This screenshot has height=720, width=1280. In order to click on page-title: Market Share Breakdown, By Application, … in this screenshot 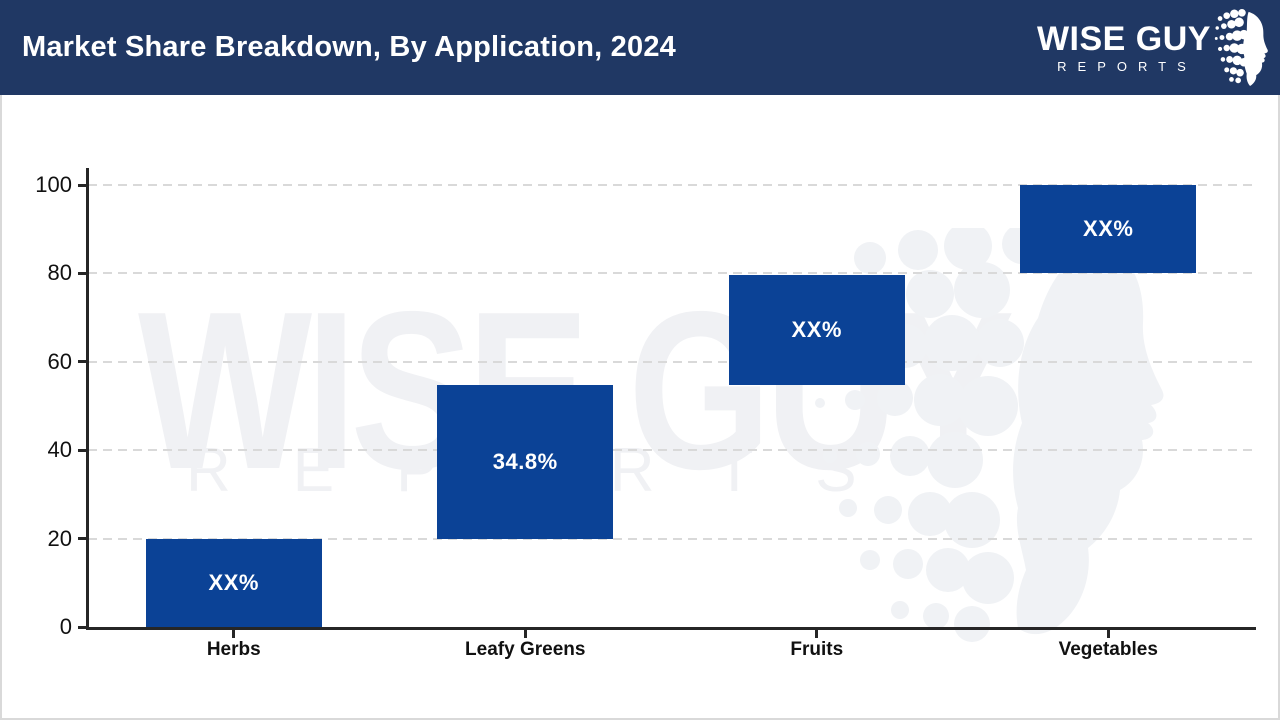, I will do `click(349, 47)`.